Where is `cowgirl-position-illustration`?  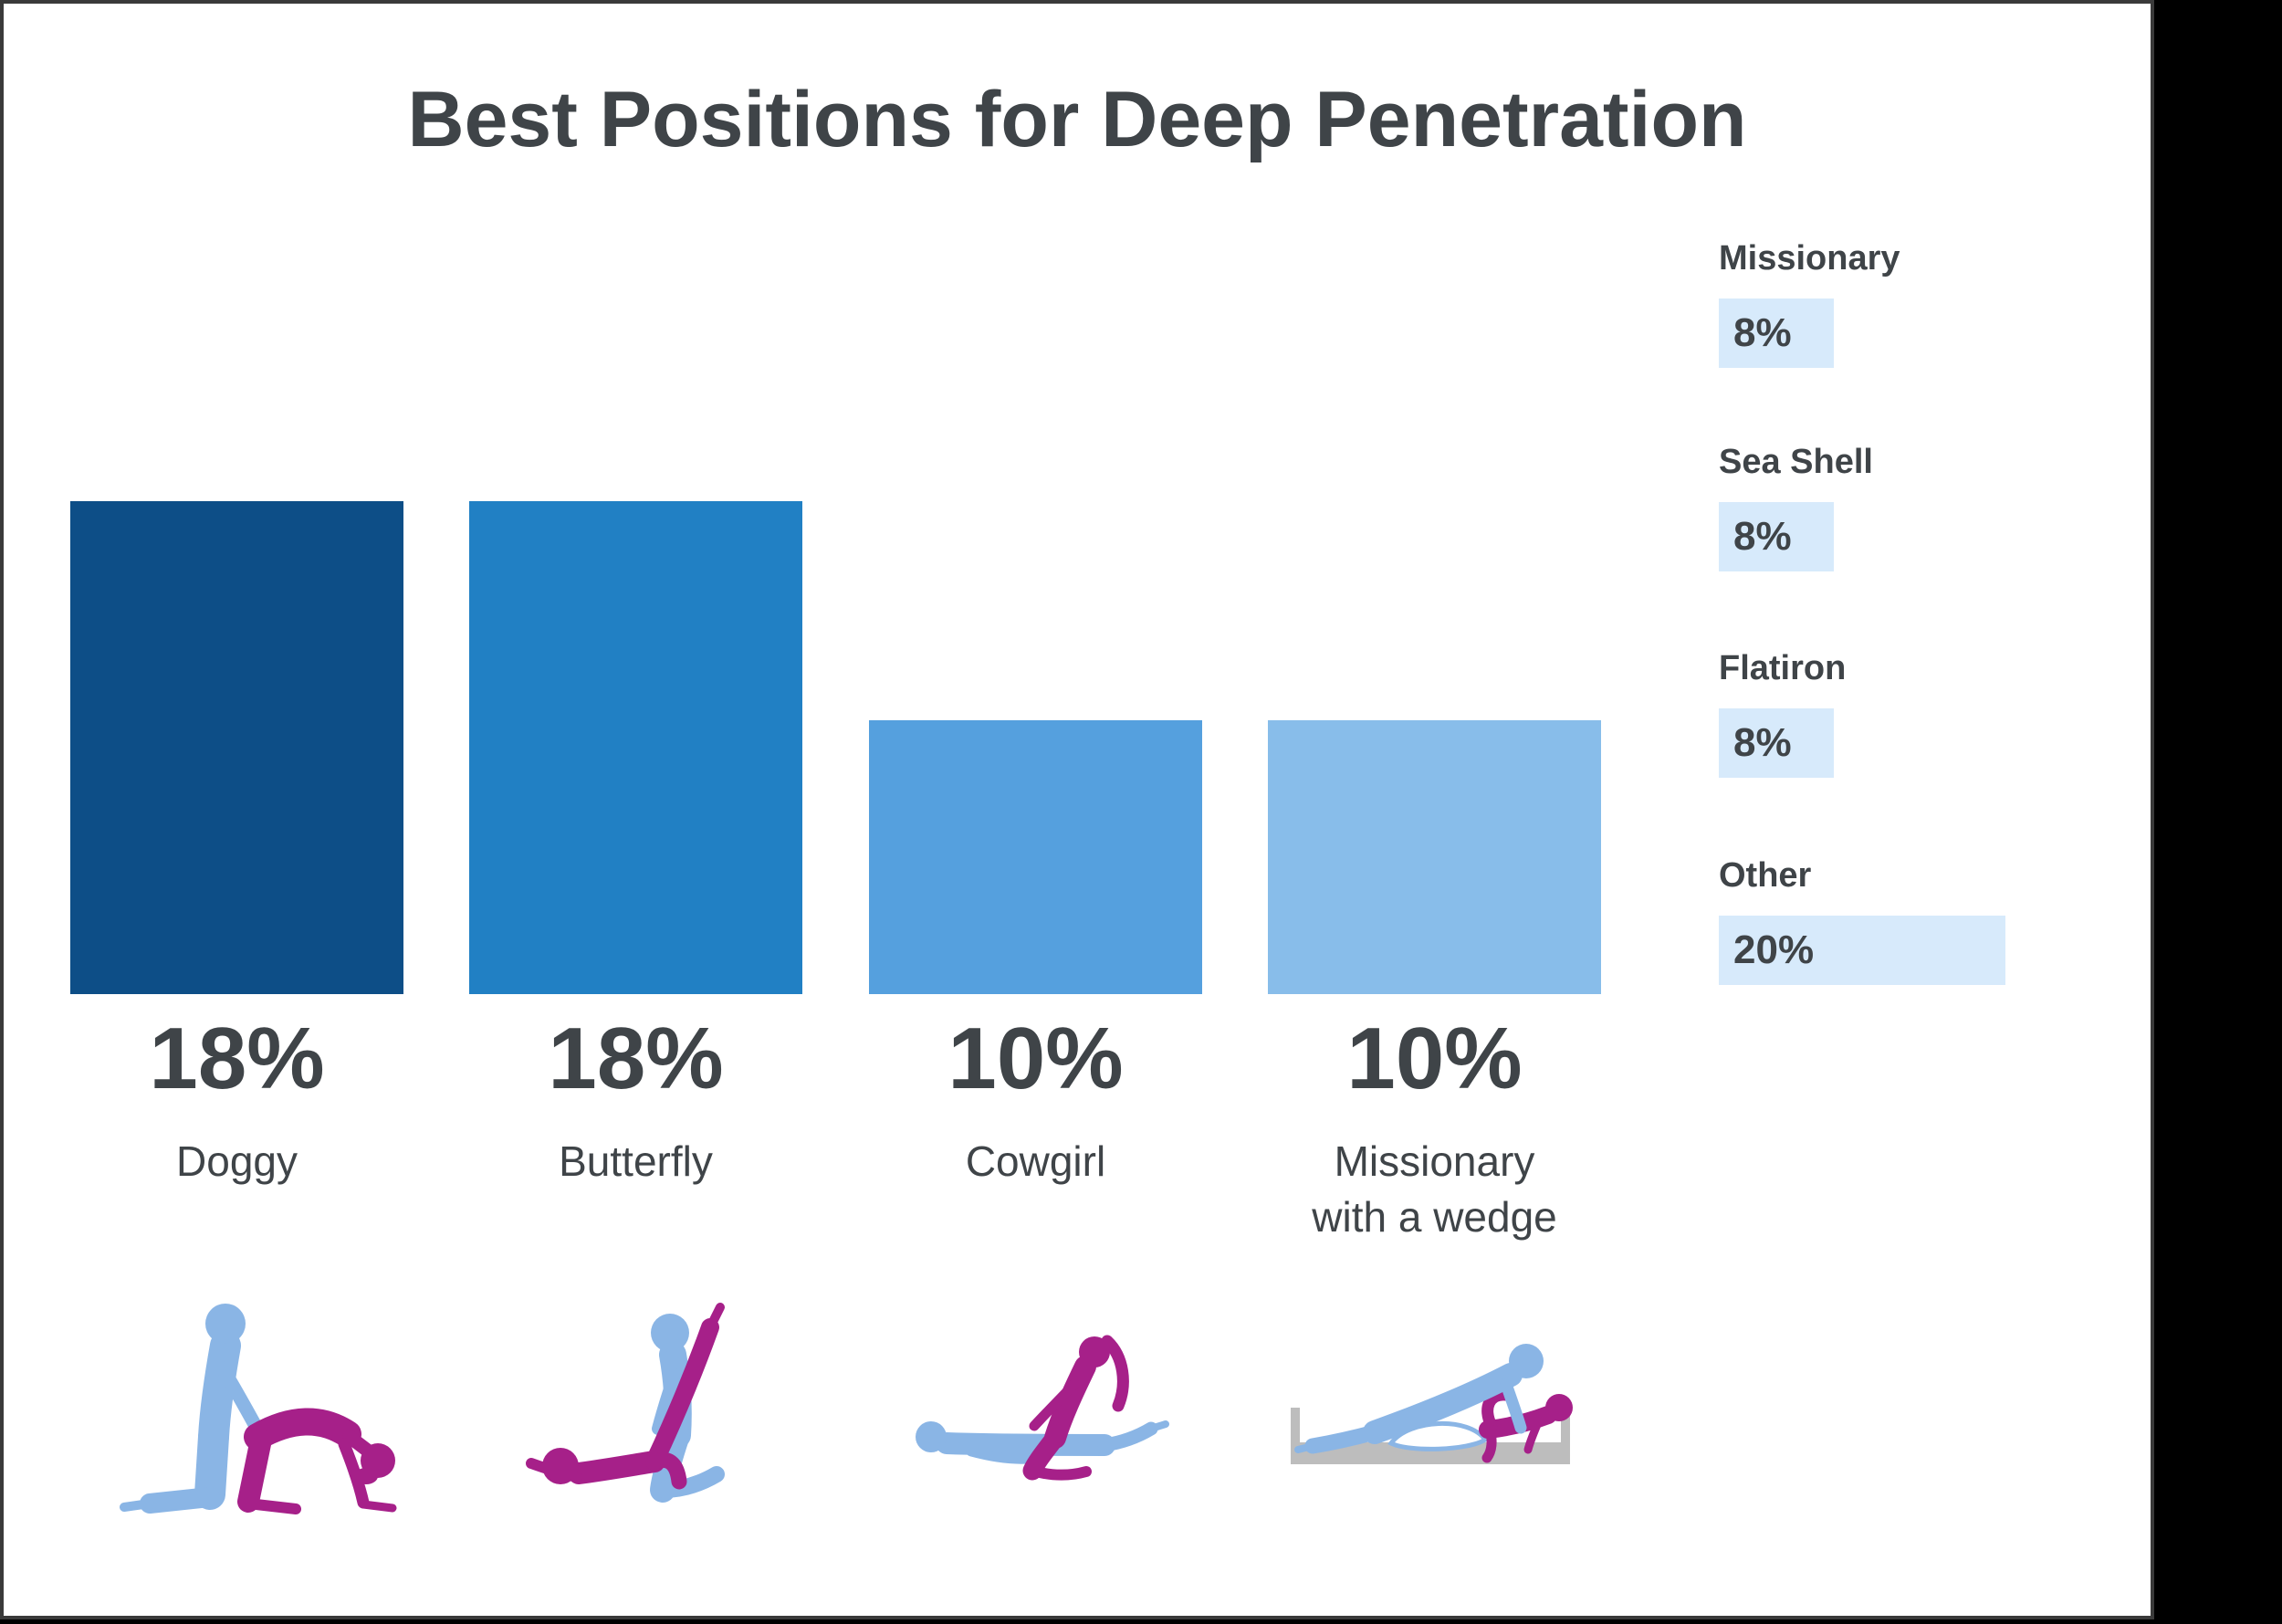
cowgirl-position-illustration is located at coordinates (1042, 1408).